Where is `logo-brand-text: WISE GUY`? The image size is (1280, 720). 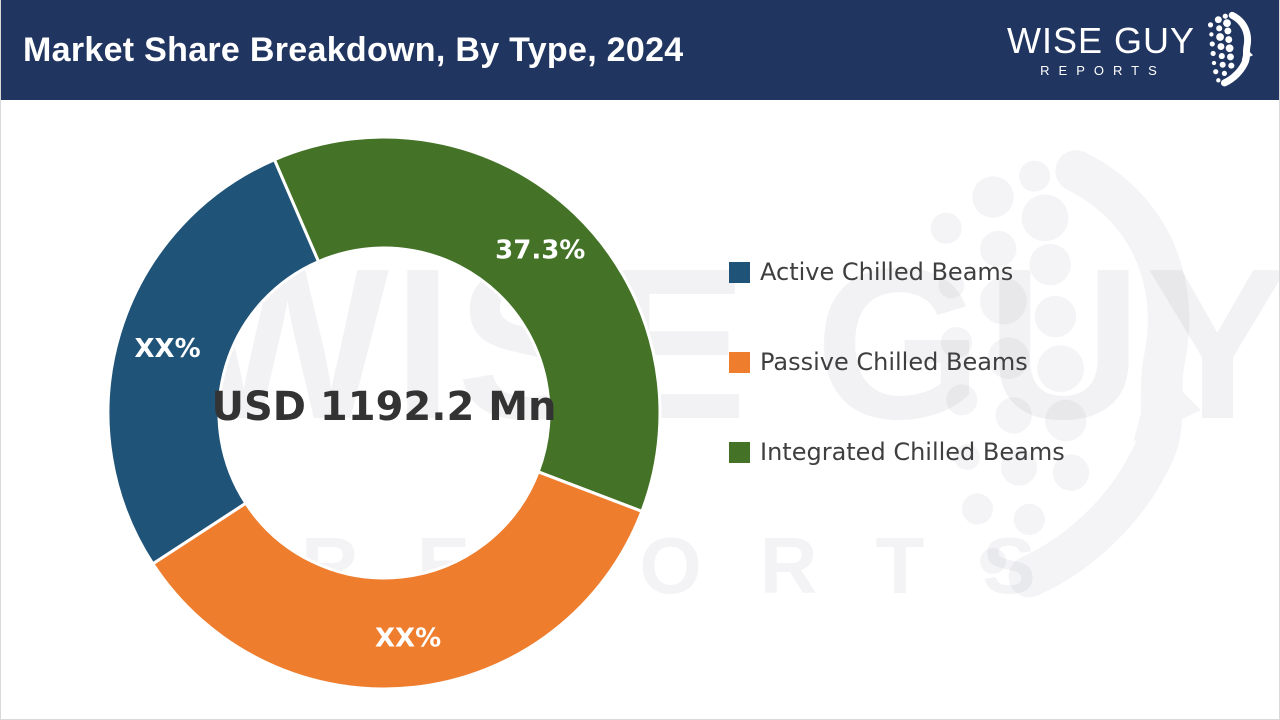 logo-brand-text: WISE GUY is located at coordinates (1100, 40).